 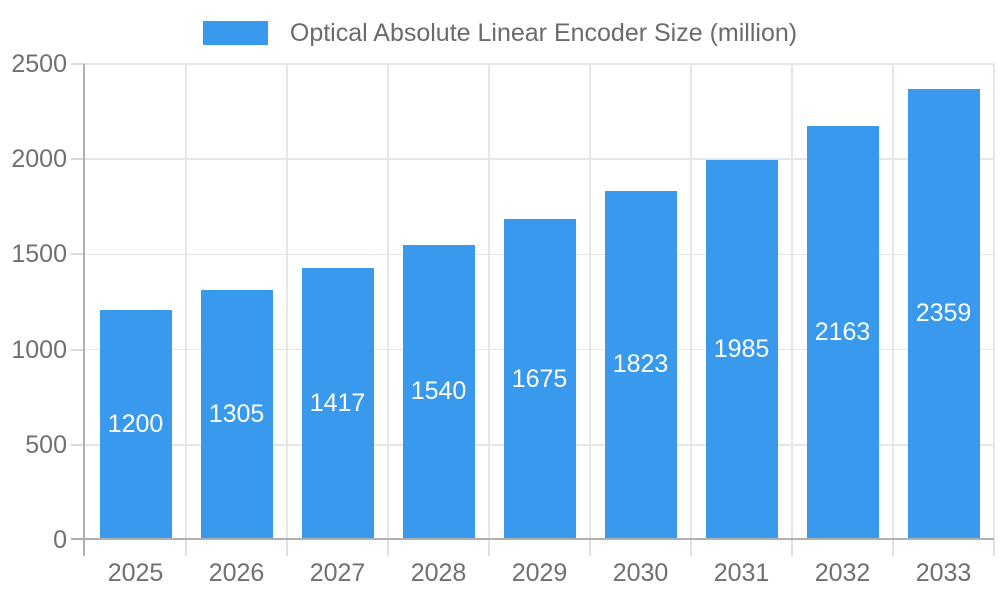 What do you see at coordinates (135, 573) in the screenshot?
I see `x-axis-tick-label: 2025` at bounding box center [135, 573].